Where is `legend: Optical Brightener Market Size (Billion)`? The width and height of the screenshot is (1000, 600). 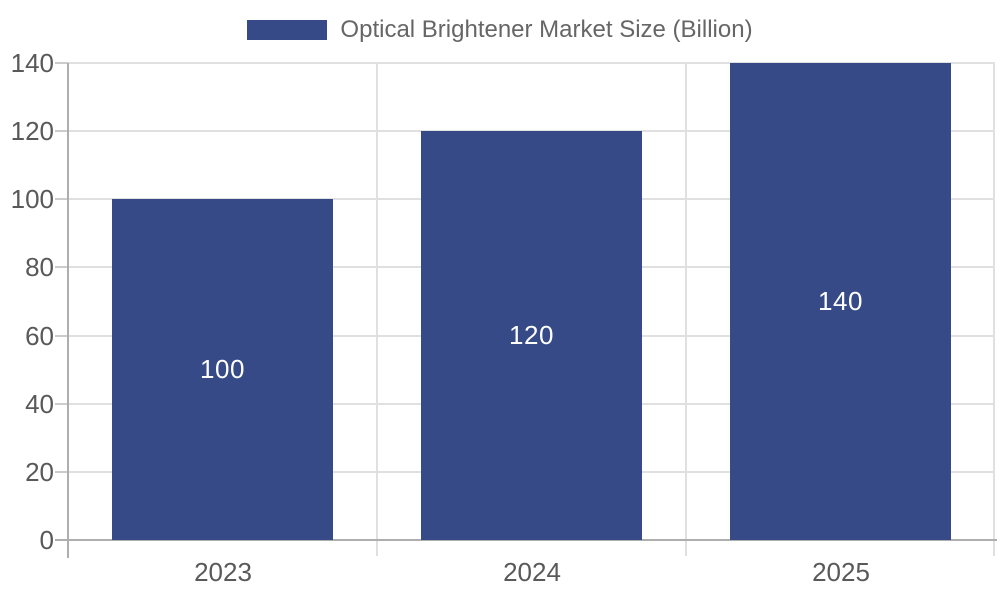
legend: Optical Brightener Market Size (Billion) is located at coordinates (500, 30).